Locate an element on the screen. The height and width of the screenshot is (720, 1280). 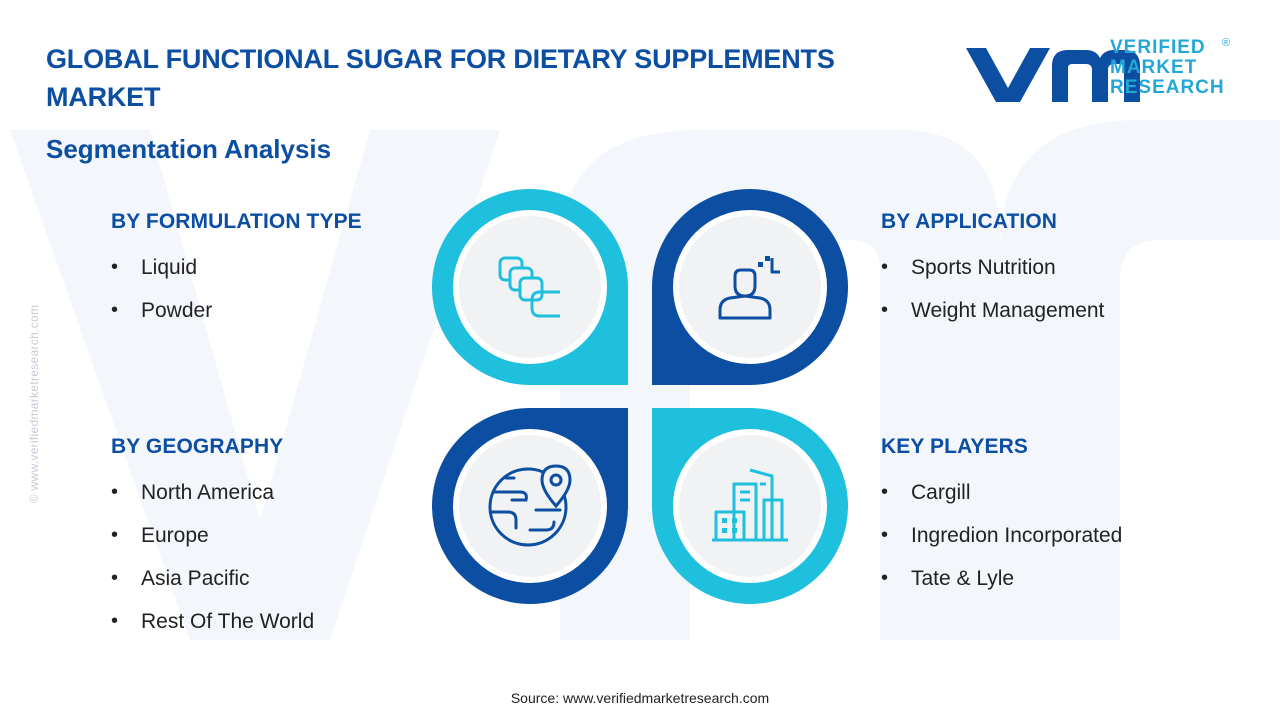
person-icon is located at coordinates (749, 288).